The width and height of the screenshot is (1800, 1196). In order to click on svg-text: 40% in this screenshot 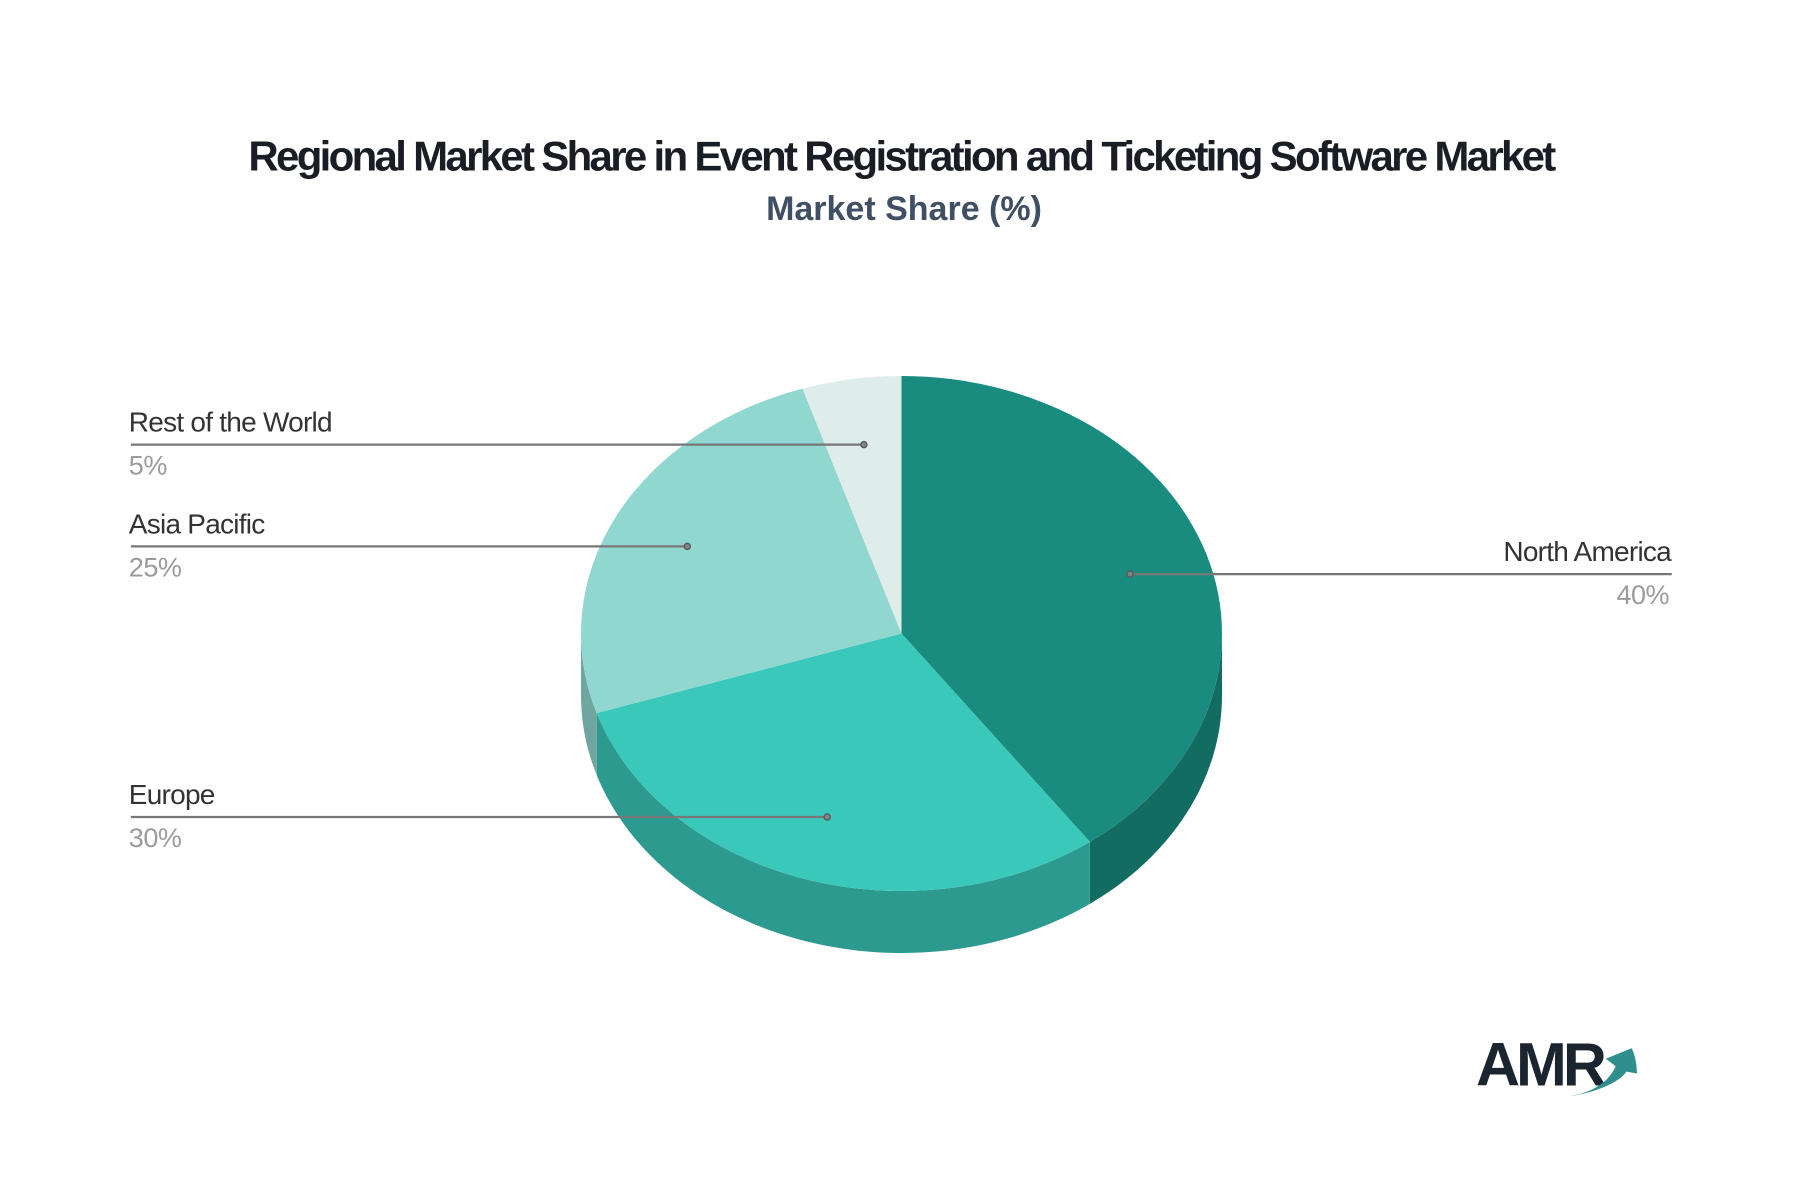, I will do `click(1642, 595)`.